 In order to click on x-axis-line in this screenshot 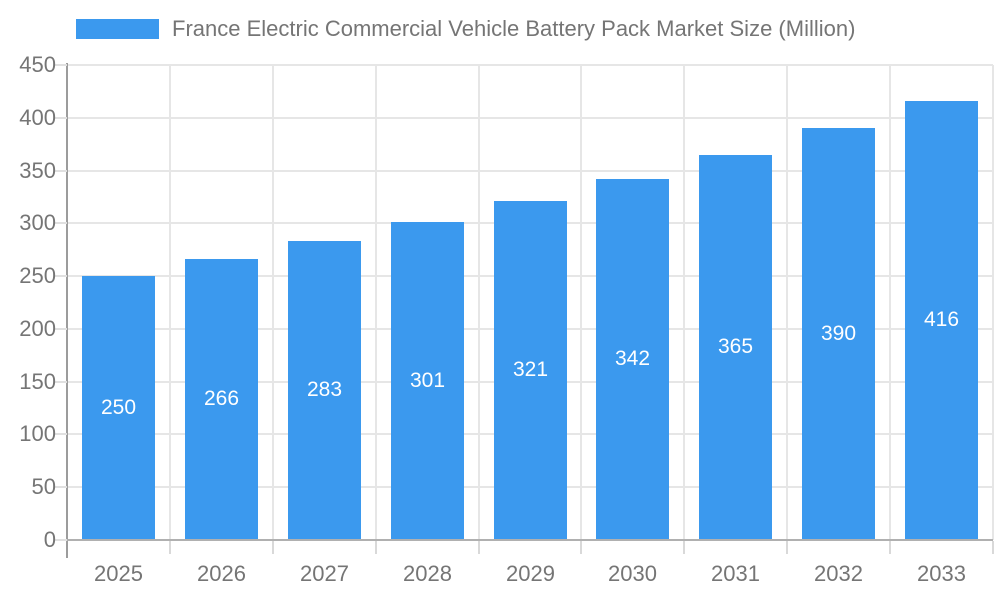, I will do `click(524, 540)`.